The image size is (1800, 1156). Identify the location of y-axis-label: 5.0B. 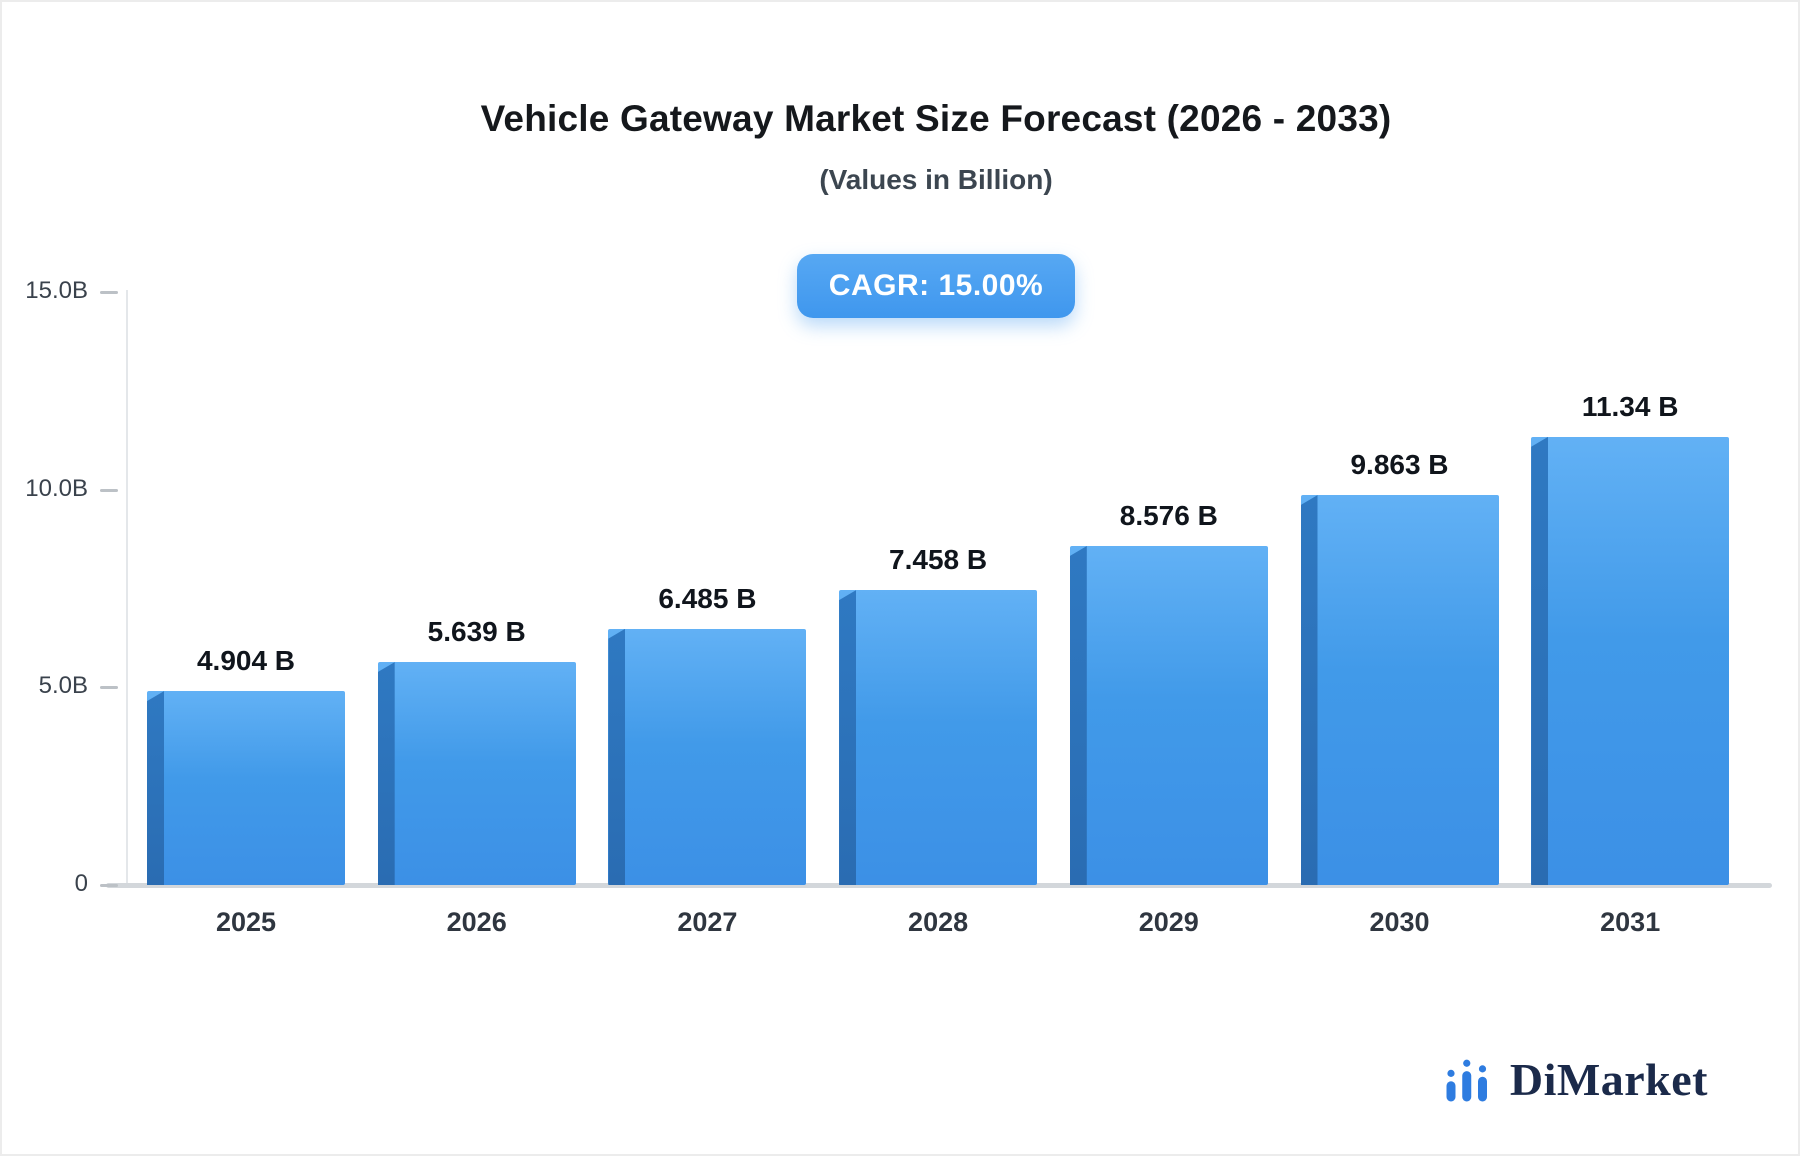
(63, 686).